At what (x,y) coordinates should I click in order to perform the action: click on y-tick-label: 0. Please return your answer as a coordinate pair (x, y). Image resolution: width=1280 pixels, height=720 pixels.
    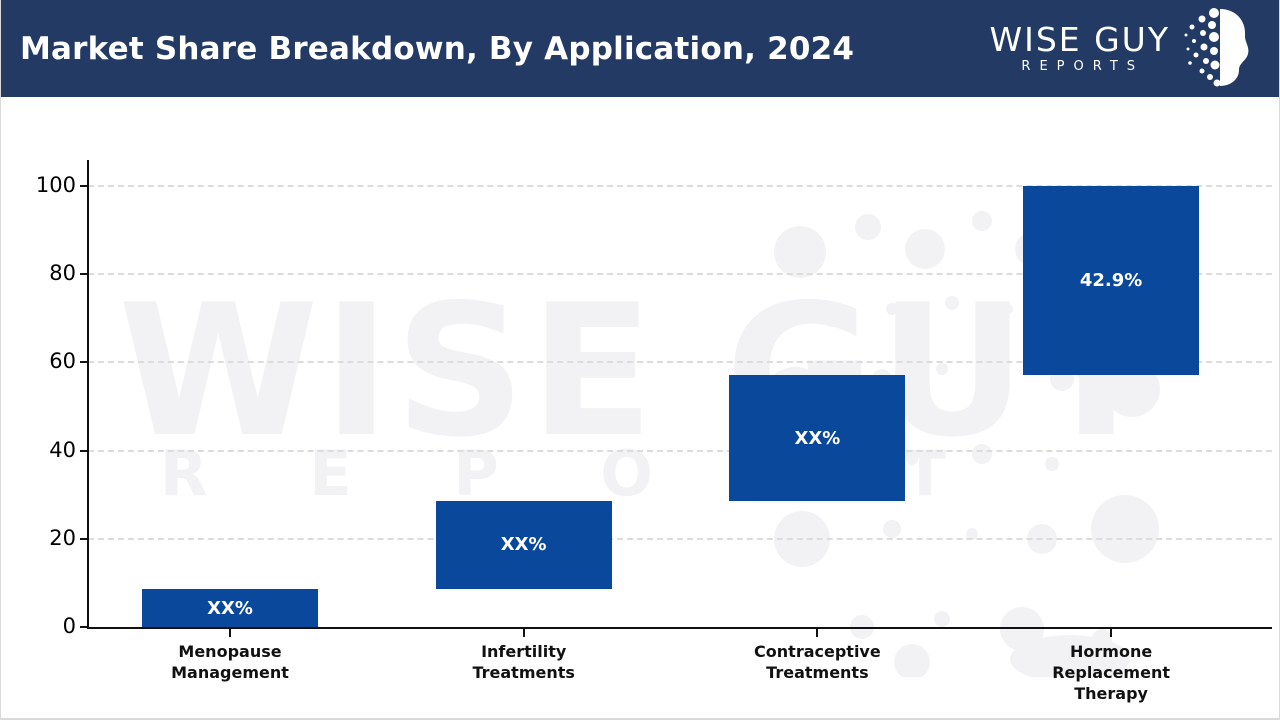
    Looking at the image, I should click on (69, 626).